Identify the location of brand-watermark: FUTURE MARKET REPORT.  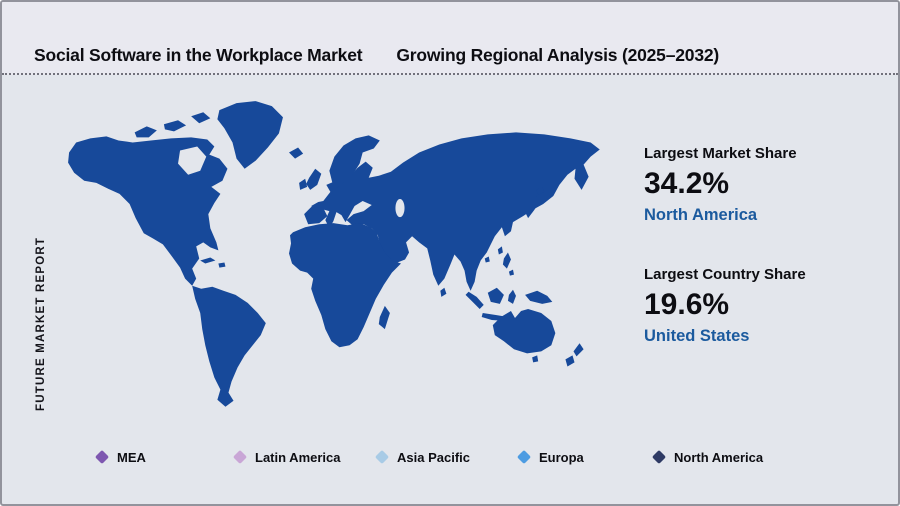
(41, 324).